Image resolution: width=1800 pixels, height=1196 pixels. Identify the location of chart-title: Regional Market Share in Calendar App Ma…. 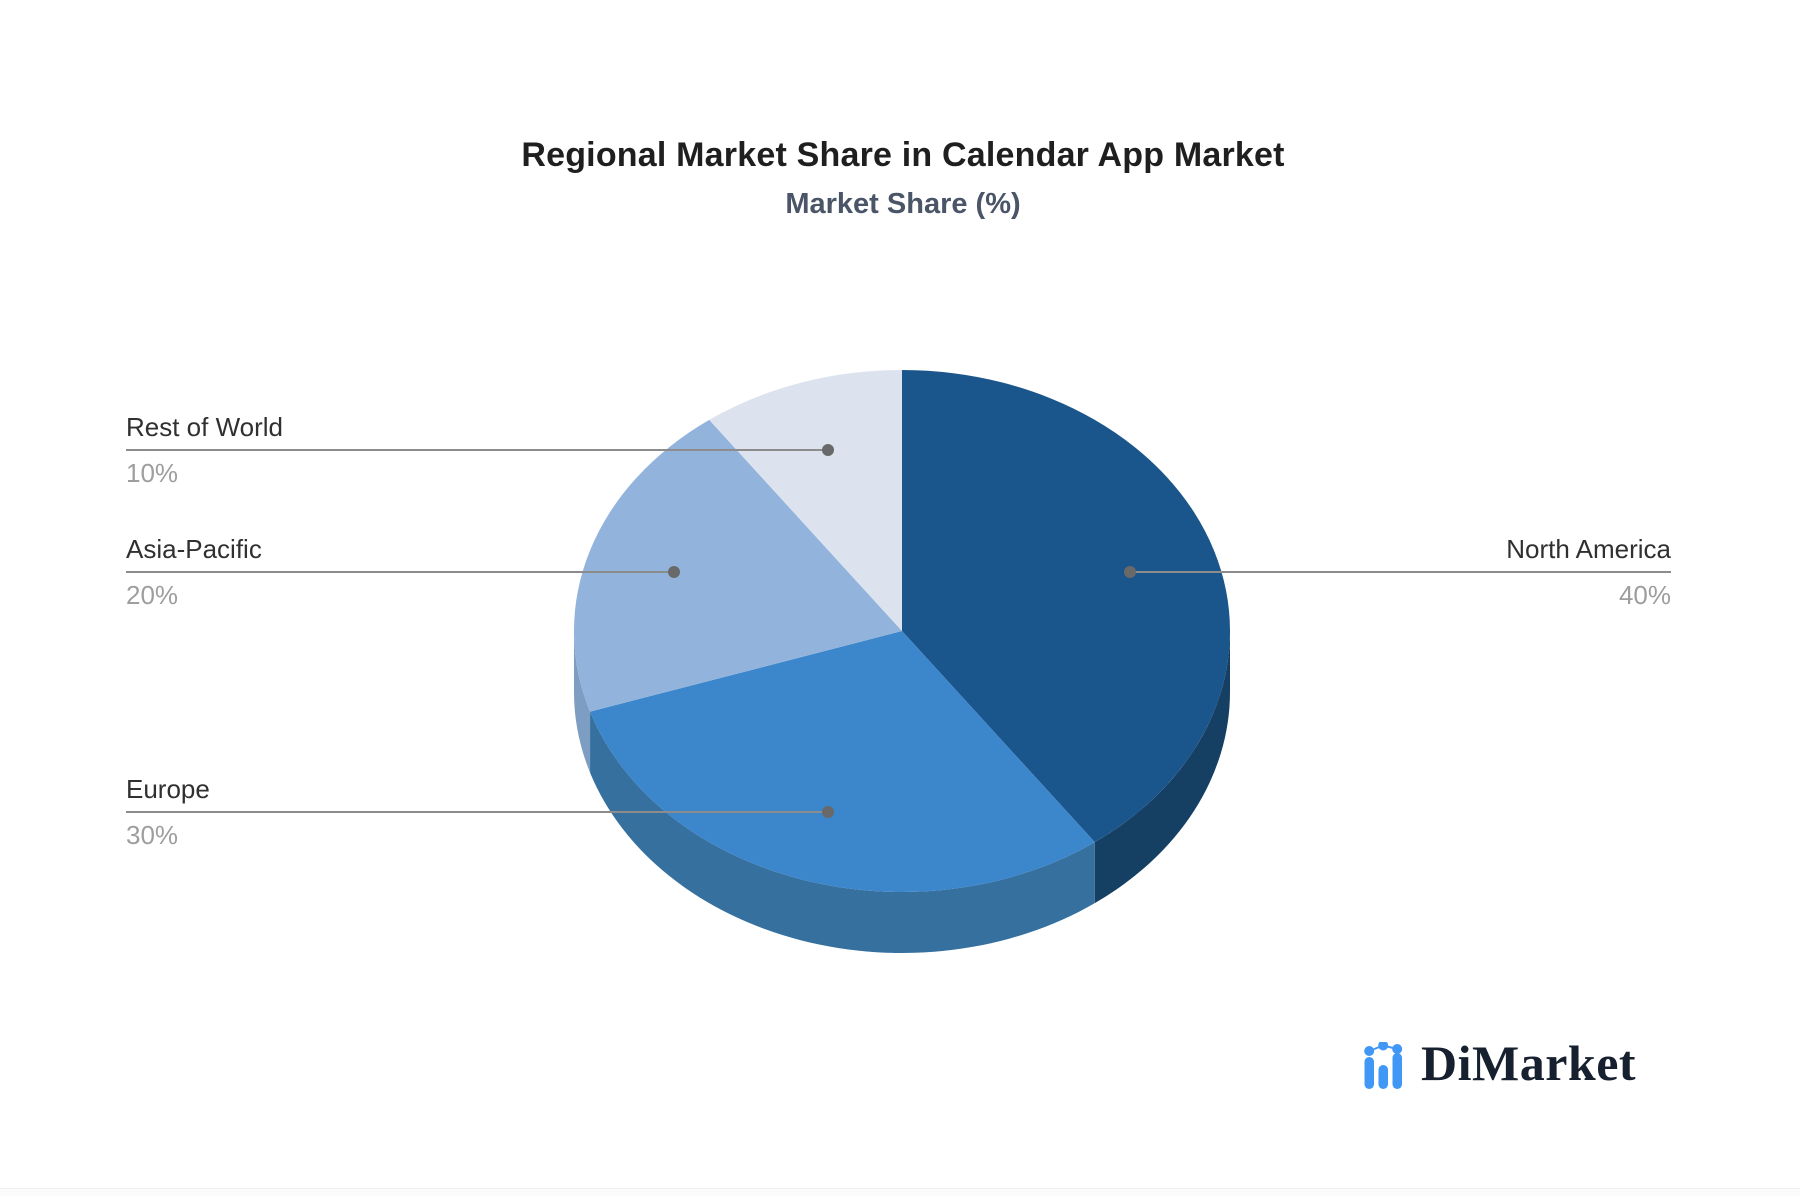
(903, 155).